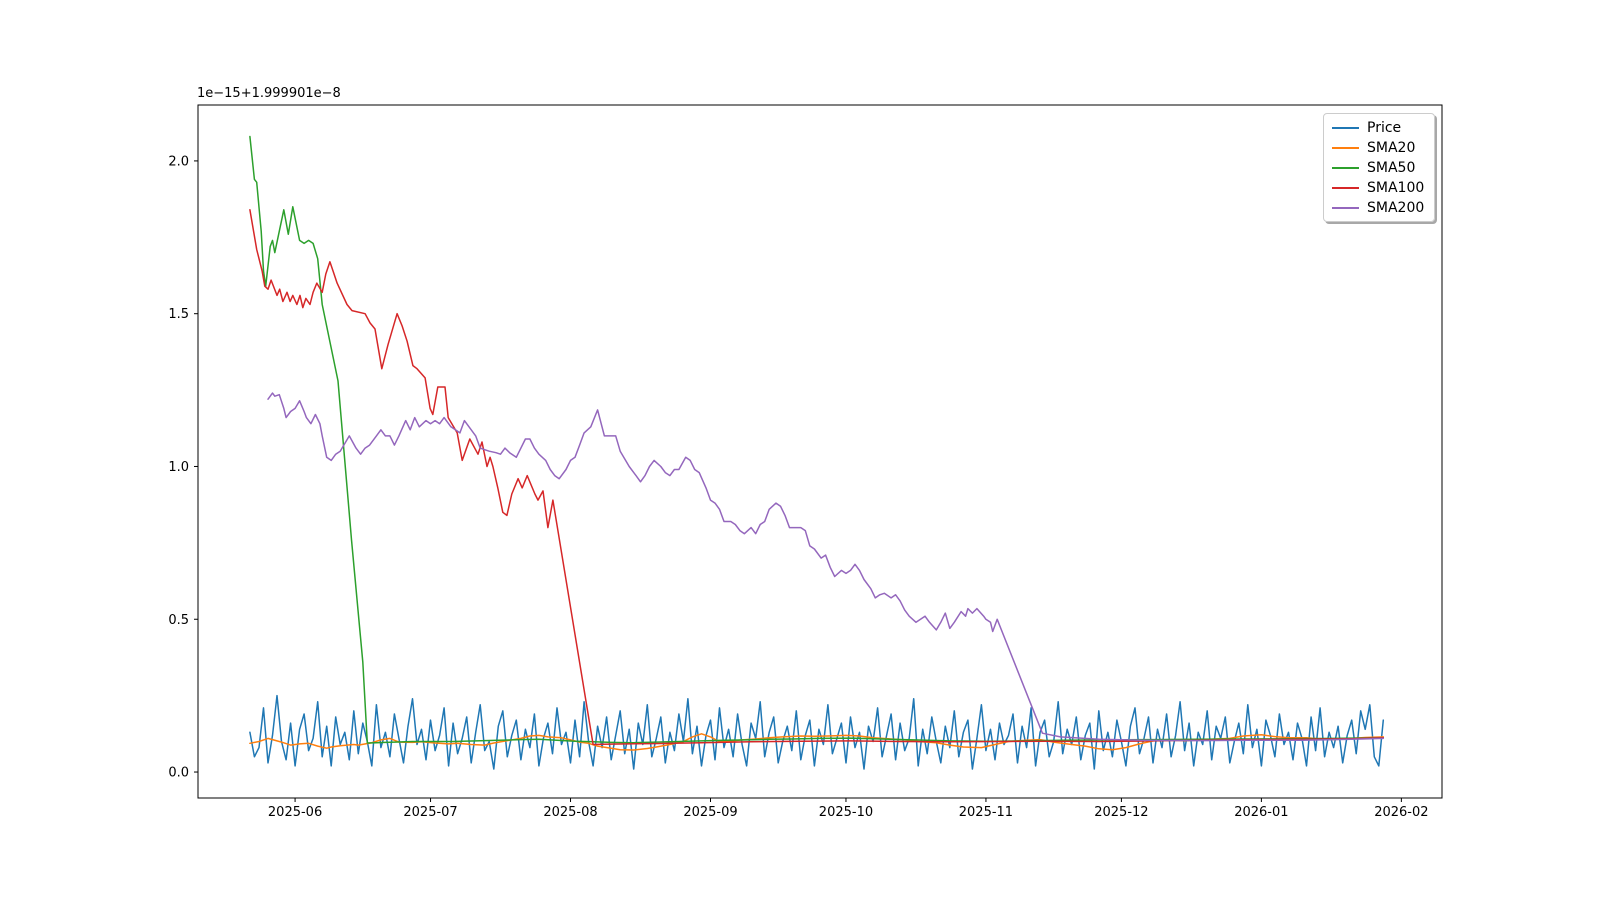 Image resolution: width=1600 pixels, height=900 pixels. Describe the element at coordinates (295, 812) in the screenshot. I see `x-tick-label: 2025-06` at that location.